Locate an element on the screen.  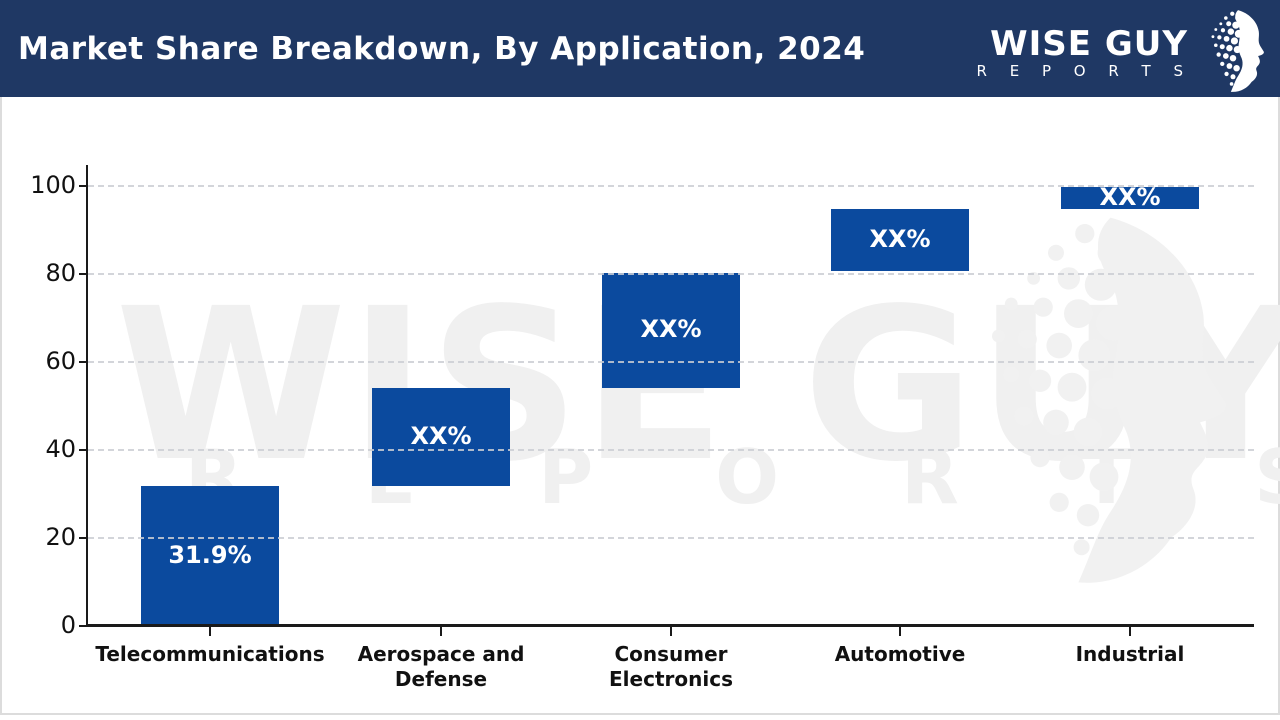
logo-wordmark: WISE GUY is located at coordinates (1089, 44).